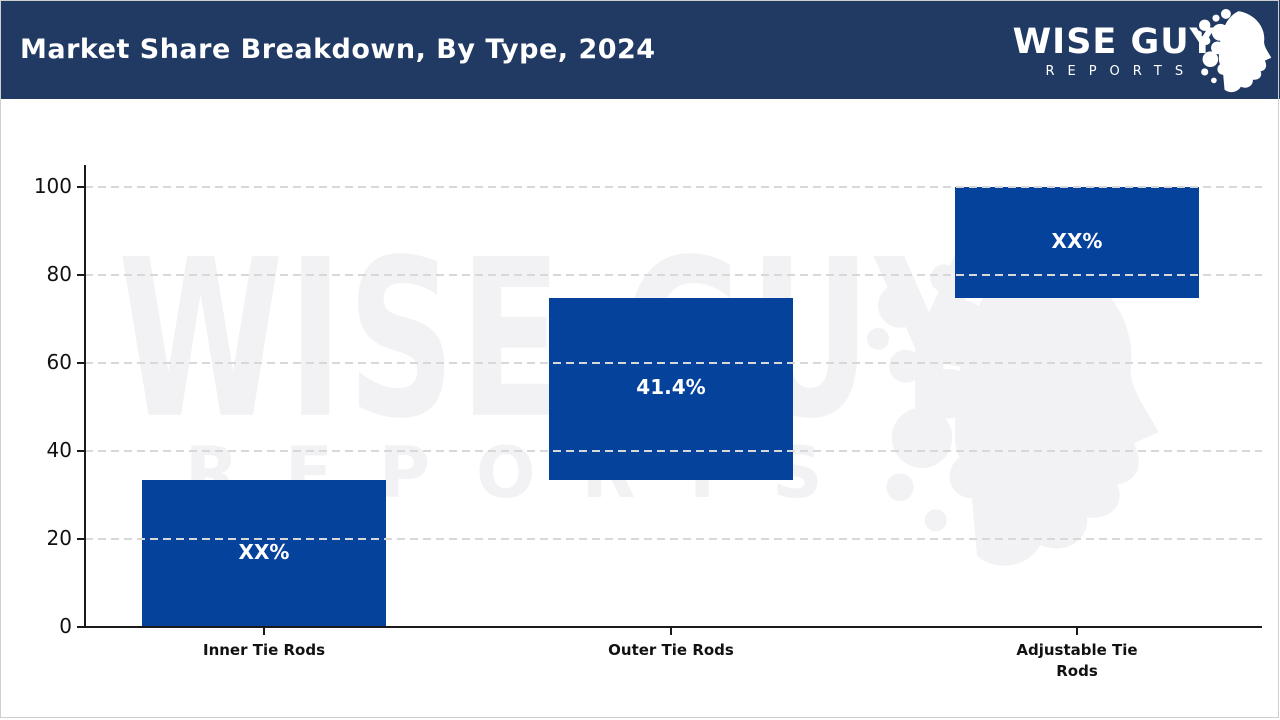 This screenshot has height=720, width=1280. I want to click on x-axis-category-label: Outer Tie Rods, so click(671, 650).